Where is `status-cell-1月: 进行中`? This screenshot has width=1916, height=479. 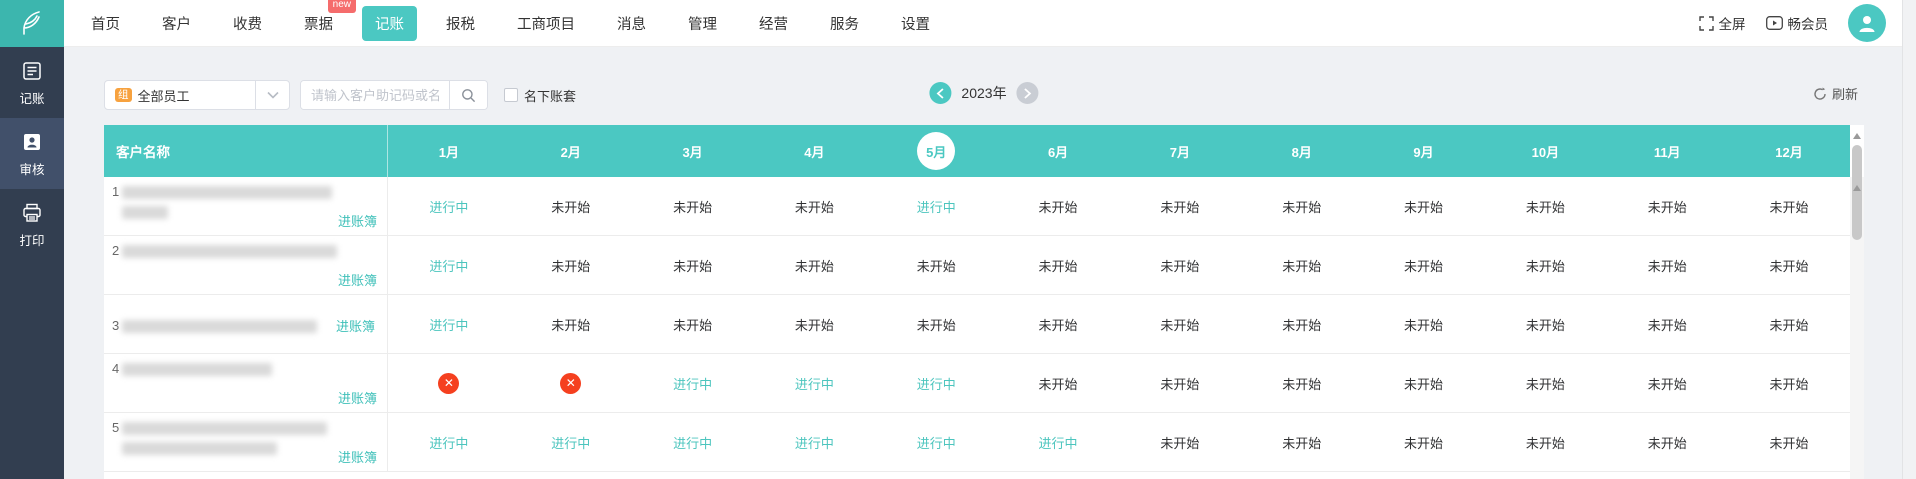 status-cell-1月: 进行中 is located at coordinates (449, 265).